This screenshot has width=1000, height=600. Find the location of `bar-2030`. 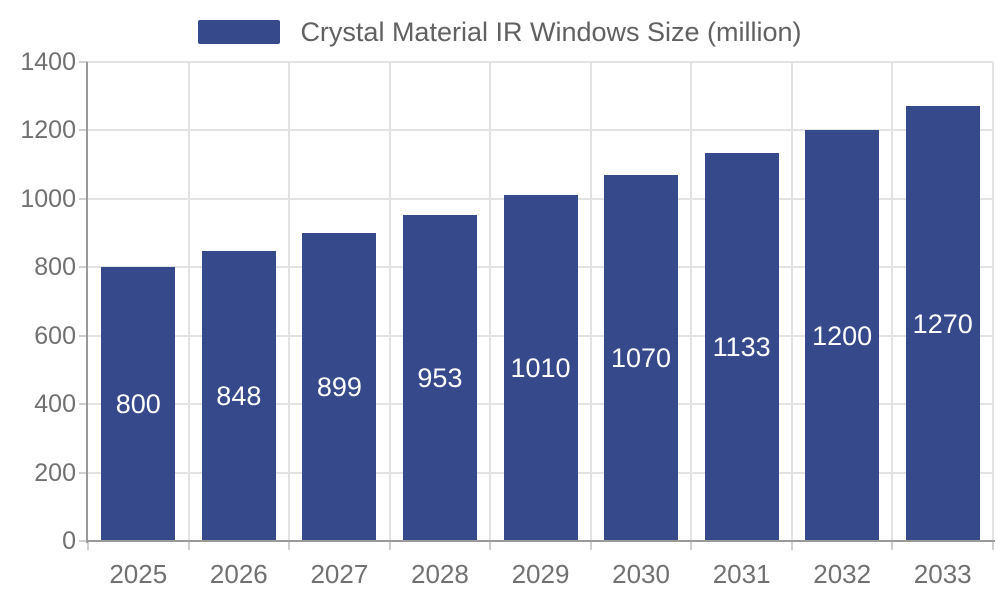

bar-2030 is located at coordinates (641, 357).